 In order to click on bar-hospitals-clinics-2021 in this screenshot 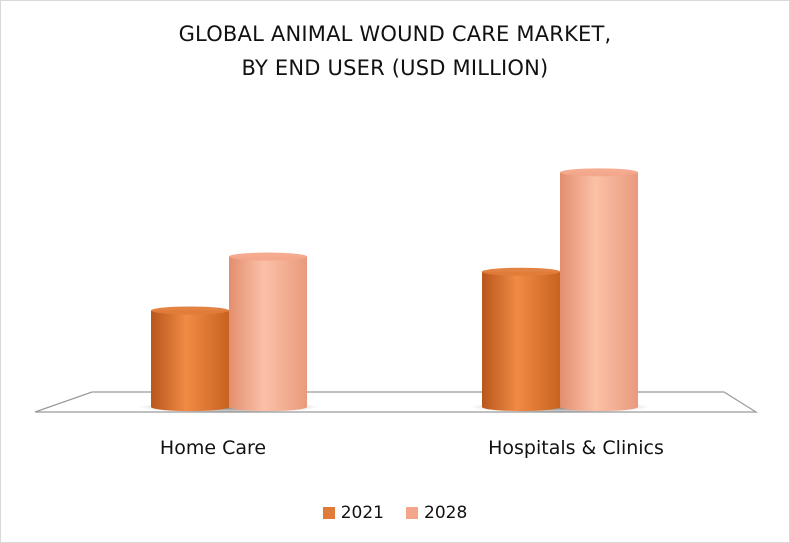, I will do `click(521, 339)`.